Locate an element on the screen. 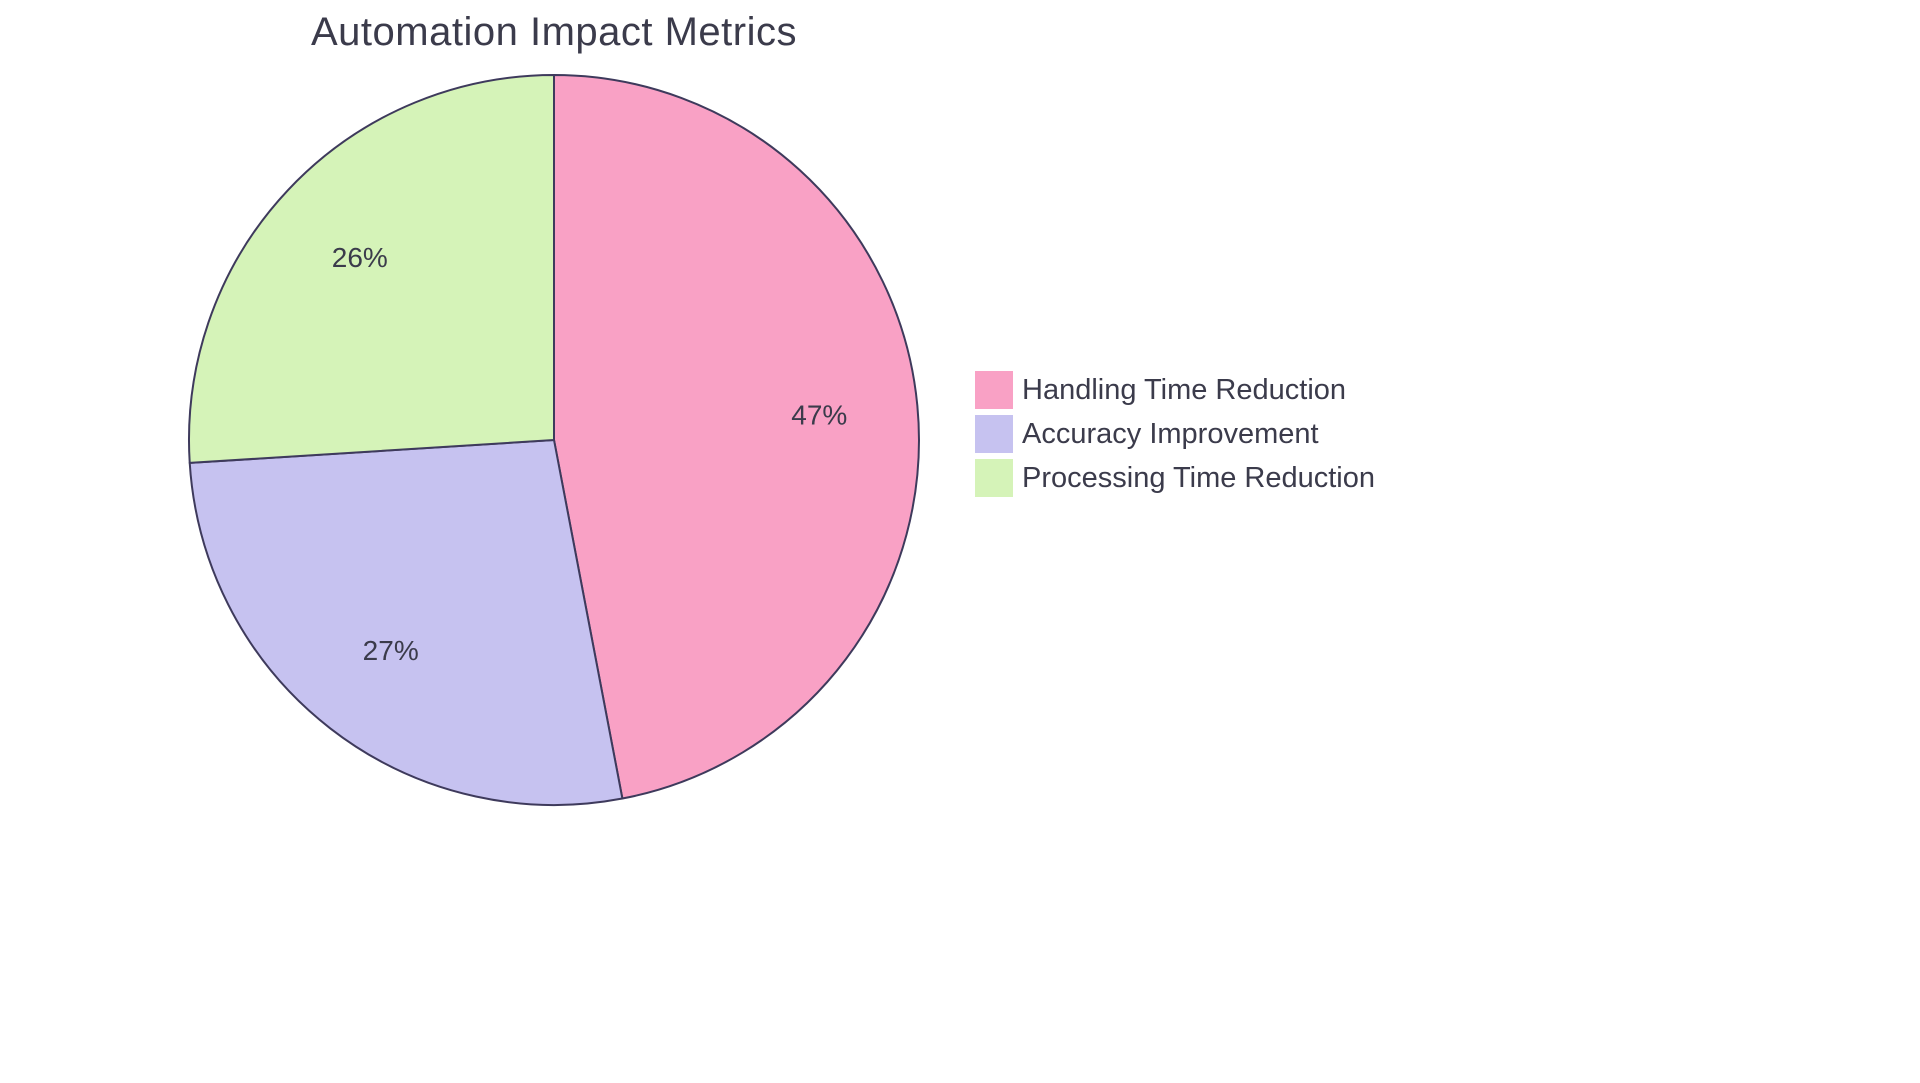  legend-item-1: Accuracy Improvement is located at coordinates (1175, 434).